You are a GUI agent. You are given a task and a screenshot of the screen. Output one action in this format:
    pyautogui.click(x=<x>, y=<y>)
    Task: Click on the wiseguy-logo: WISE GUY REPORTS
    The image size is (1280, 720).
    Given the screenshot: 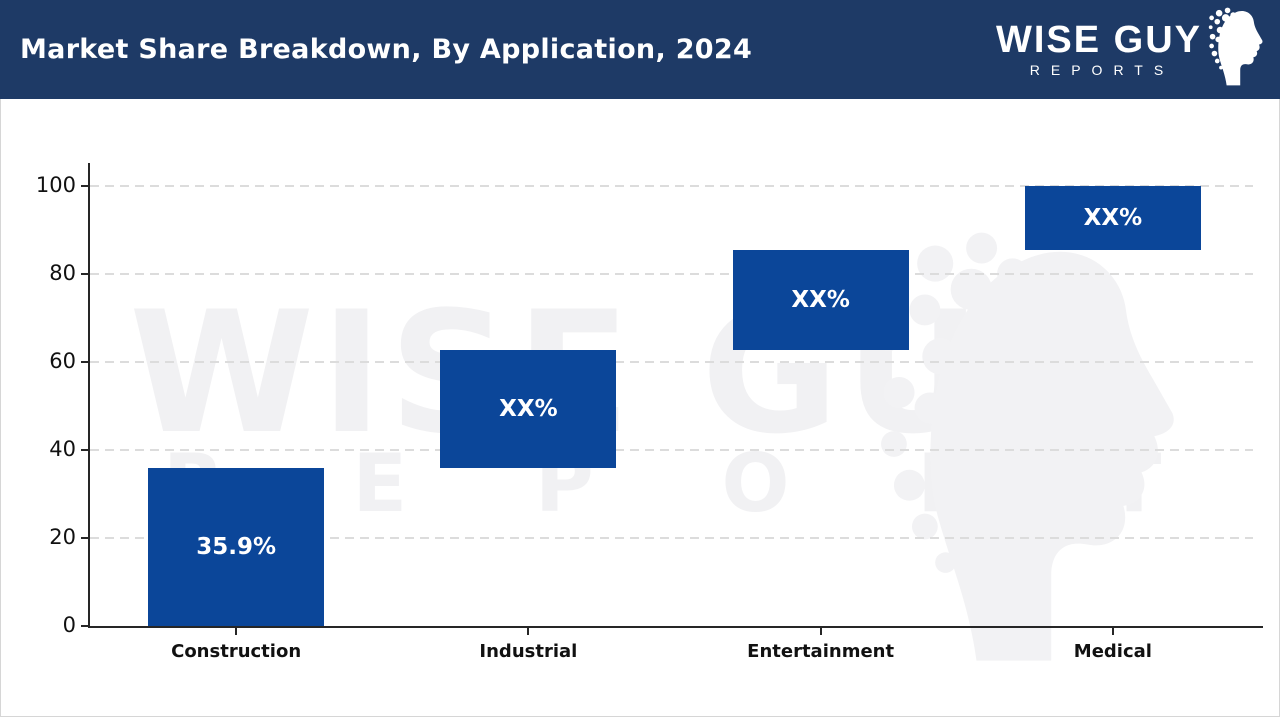 What is the action you would take?
    pyautogui.click(x=1131, y=46)
    